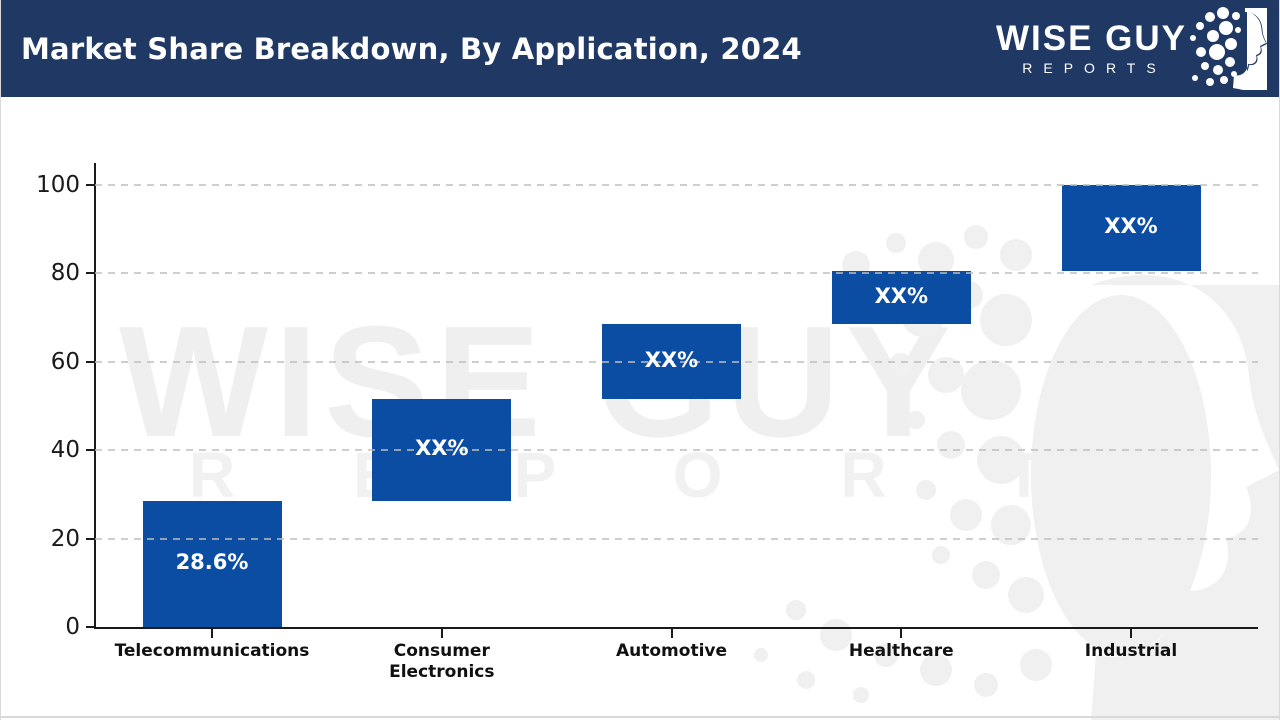 This screenshot has height=720, width=1280. Describe the element at coordinates (676, 628) in the screenshot. I see `x-axis-line` at that location.